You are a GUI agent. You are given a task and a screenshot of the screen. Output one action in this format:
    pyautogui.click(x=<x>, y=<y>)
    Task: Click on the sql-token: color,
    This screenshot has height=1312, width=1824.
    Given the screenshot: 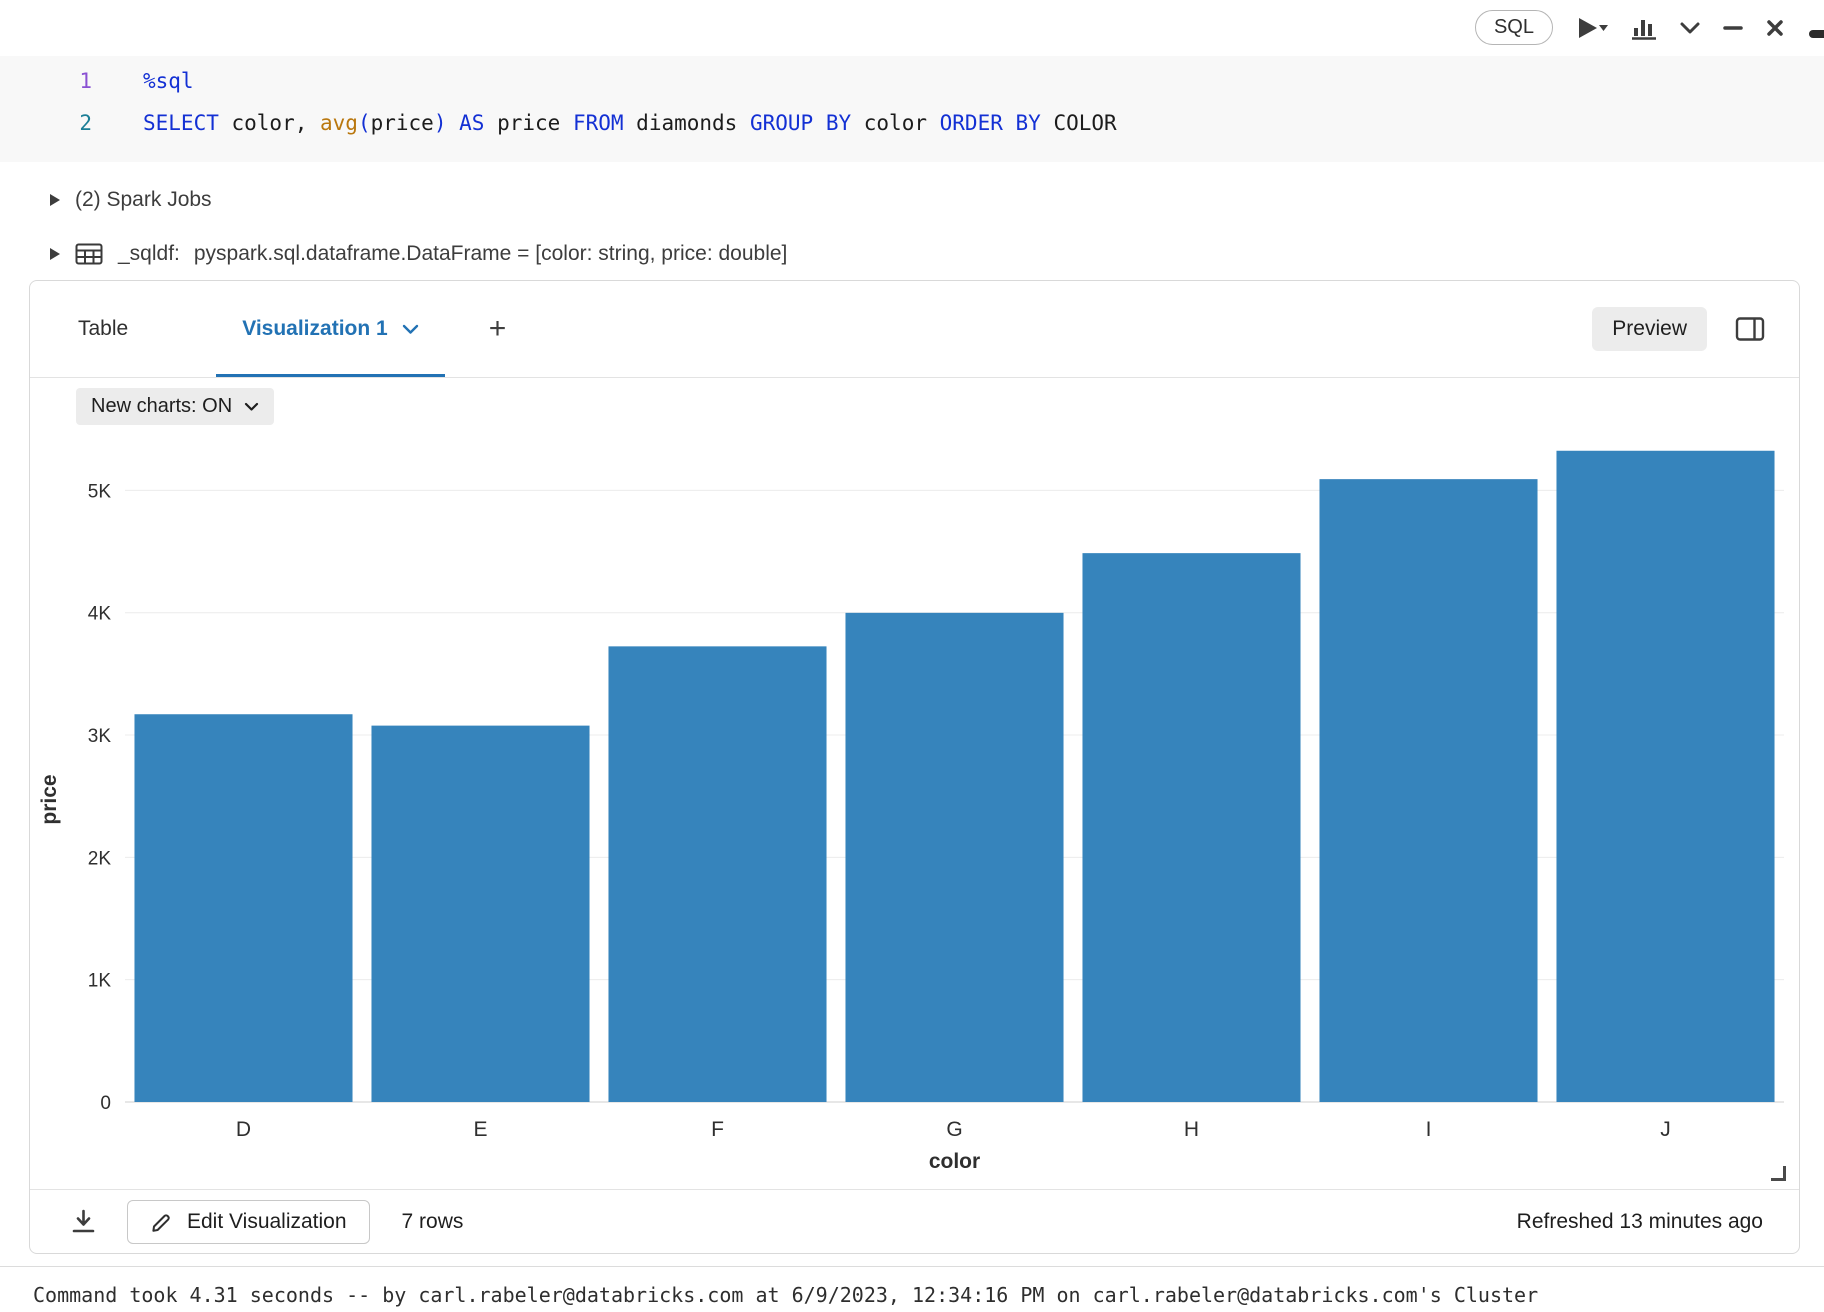 What is the action you would take?
    pyautogui.click(x=269, y=123)
    